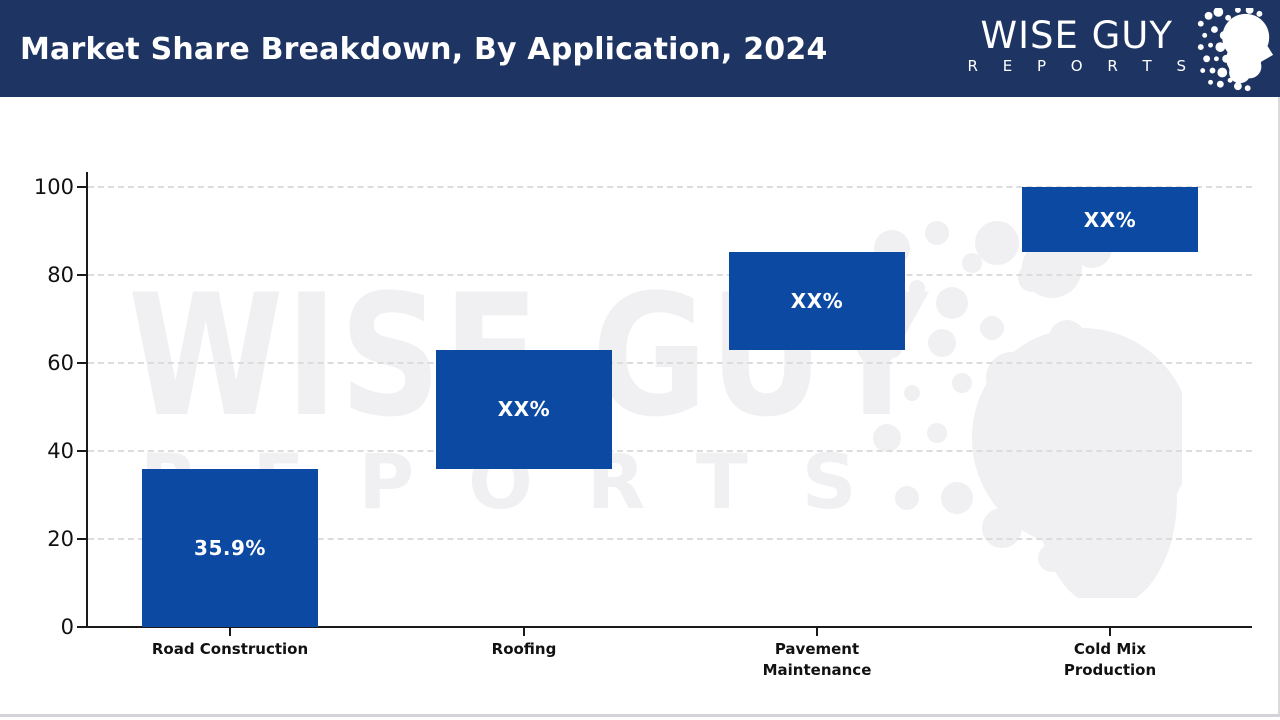  What do you see at coordinates (1110, 670) in the screenshot?
I see `x-axis-label-line: Production` at bounding box center [1110, 670].